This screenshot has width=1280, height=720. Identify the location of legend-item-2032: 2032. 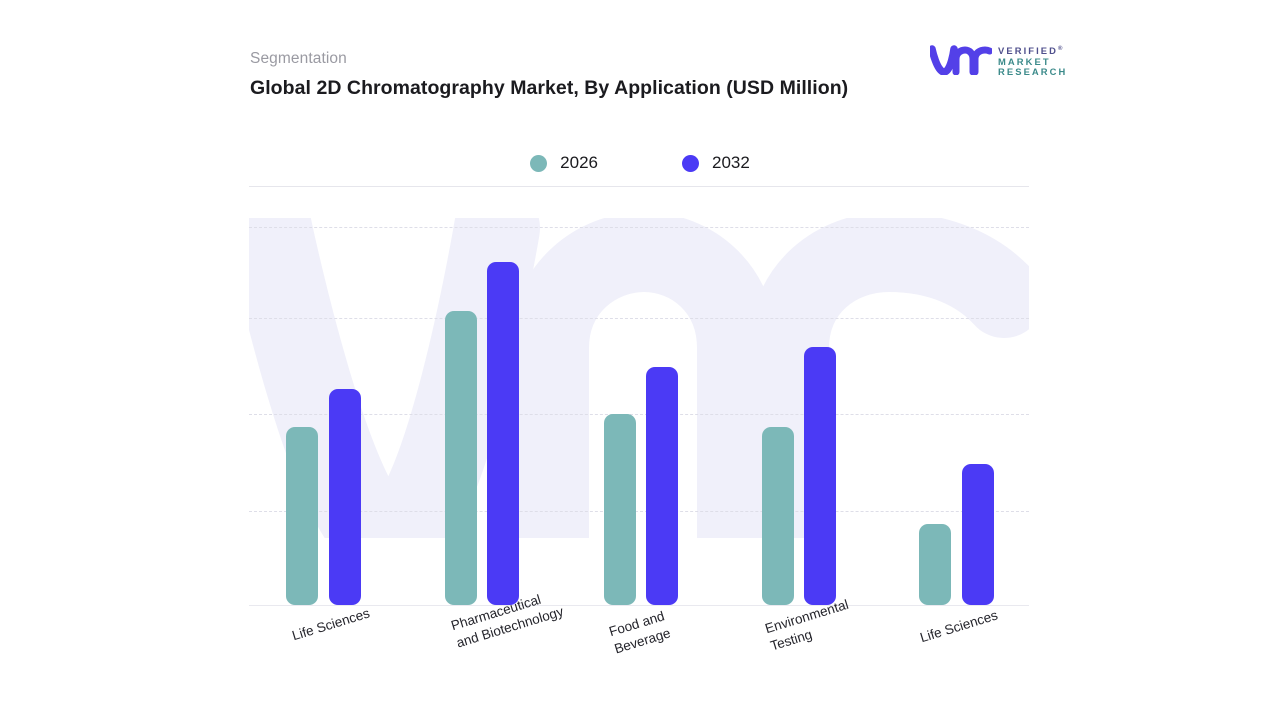
(716, 163).